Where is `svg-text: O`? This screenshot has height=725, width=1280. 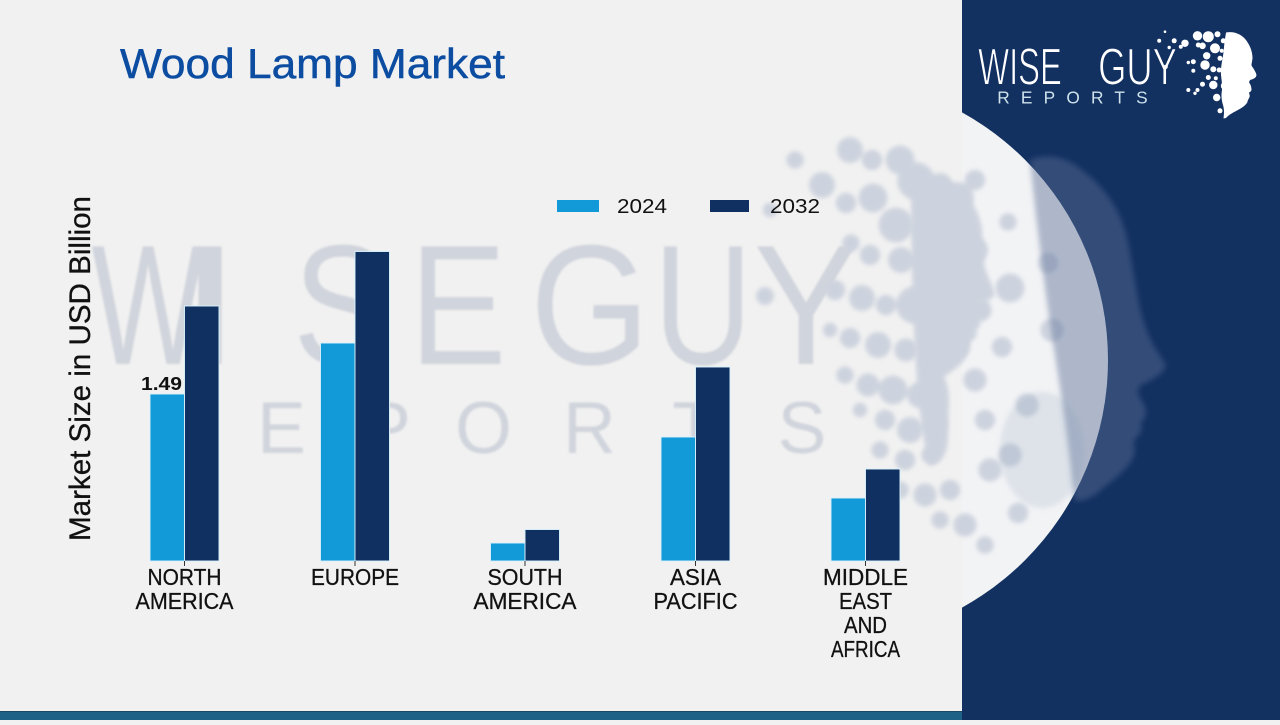
svg-text: O is located at coordinates (483, 428).